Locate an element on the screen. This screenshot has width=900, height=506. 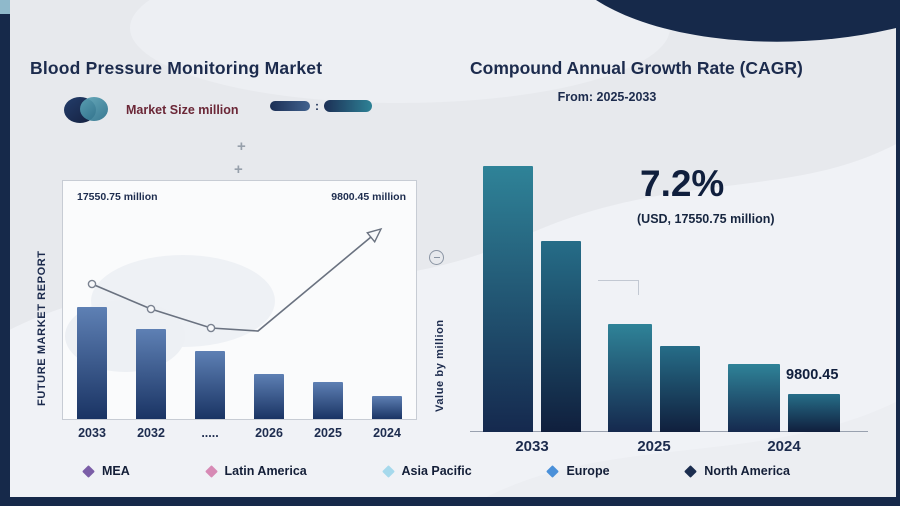
cagr-usd-note: (USD, 17550.75 million) is located at coordinates (706, 219).